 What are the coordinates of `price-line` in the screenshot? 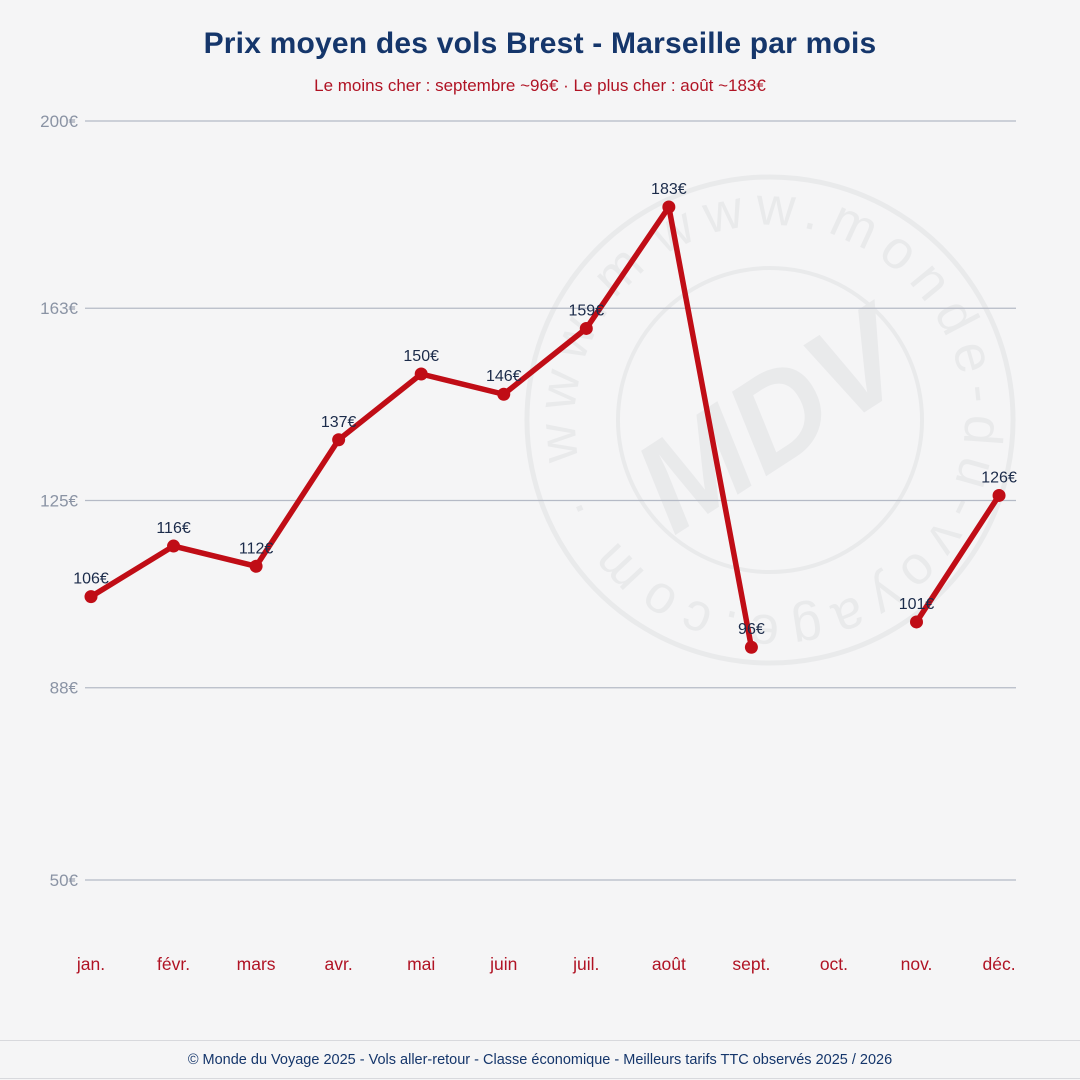 It's located at (957, 558).